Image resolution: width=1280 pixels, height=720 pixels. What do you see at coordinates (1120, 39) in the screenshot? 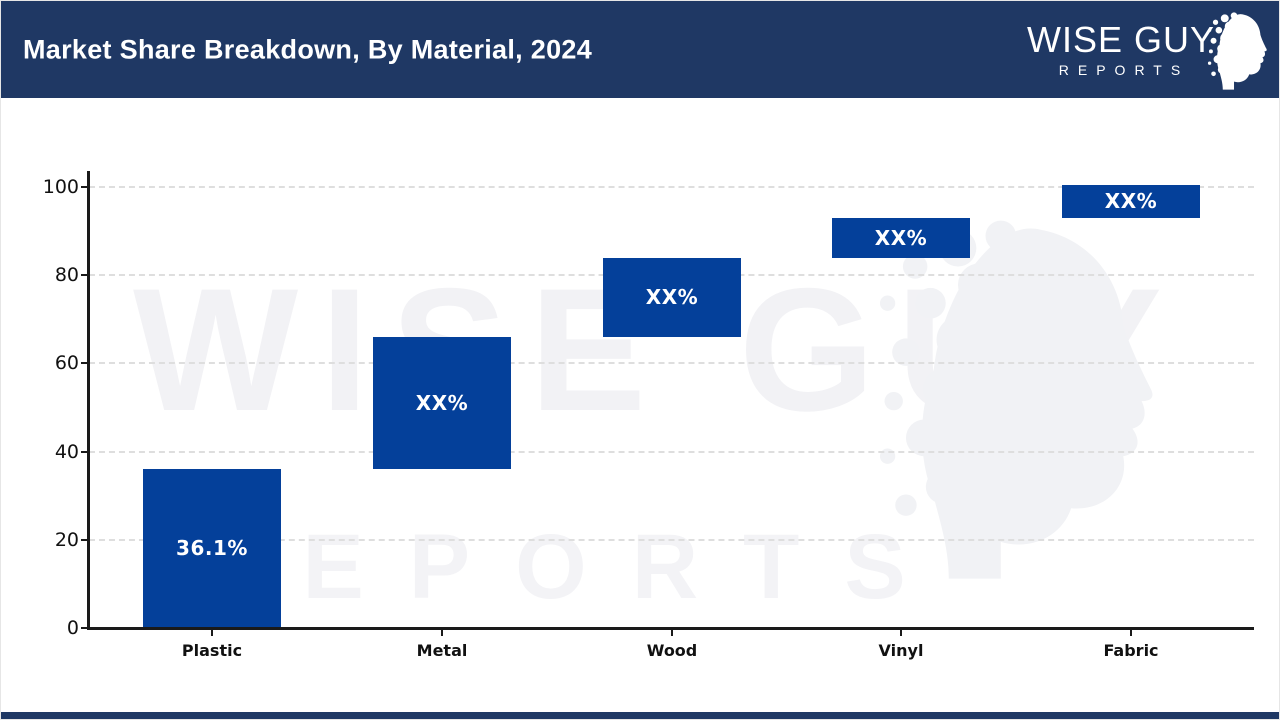
I see `logo-wordmark: WISE GUY` at bounding box center [1120, 39].